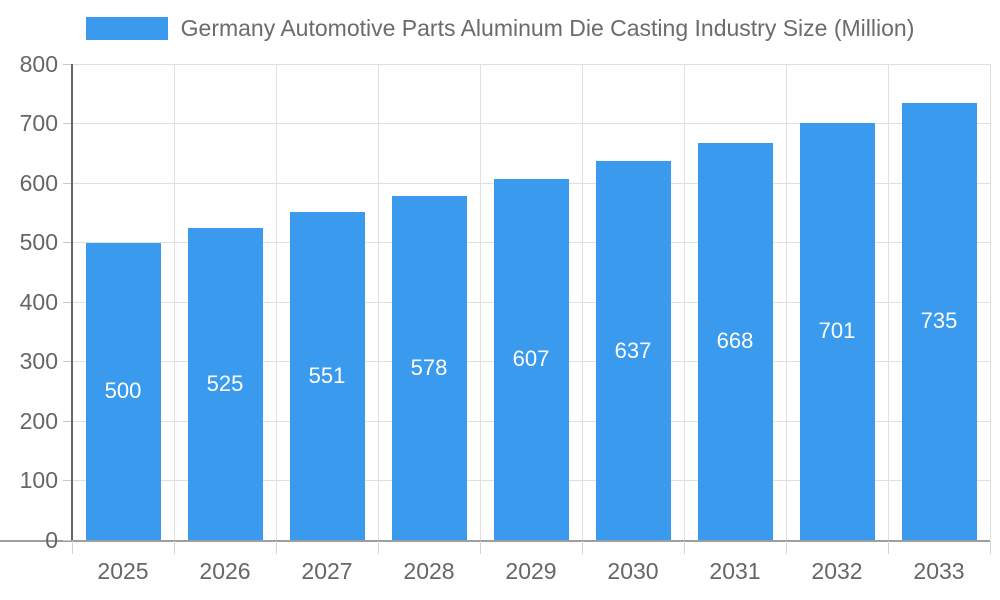  I want to click on bar-value-label: 551, so click(327, 376).